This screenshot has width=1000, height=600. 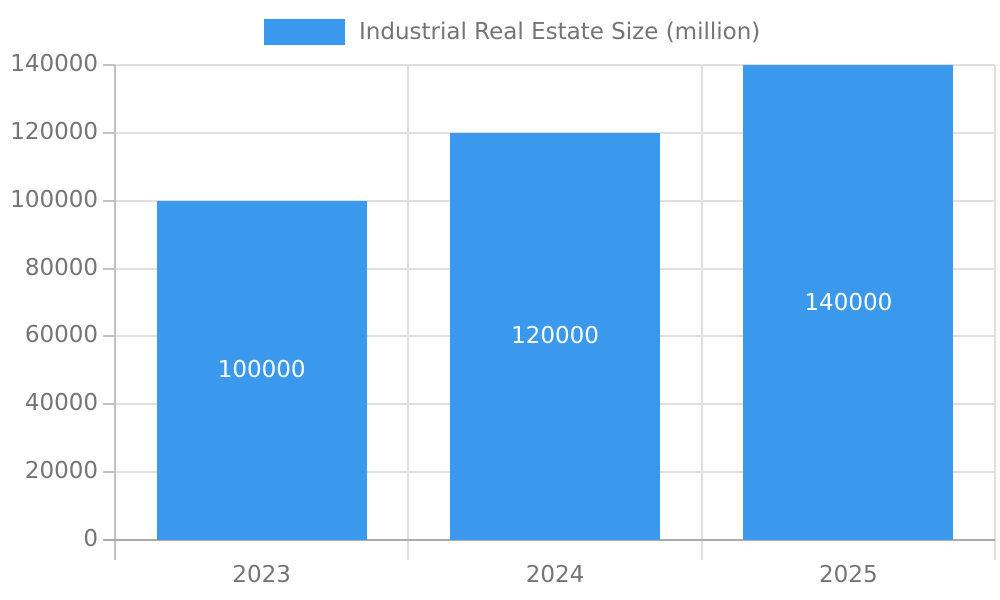 I want to click on x-axis-tick-label: 2024, so click(x=555, y=575).